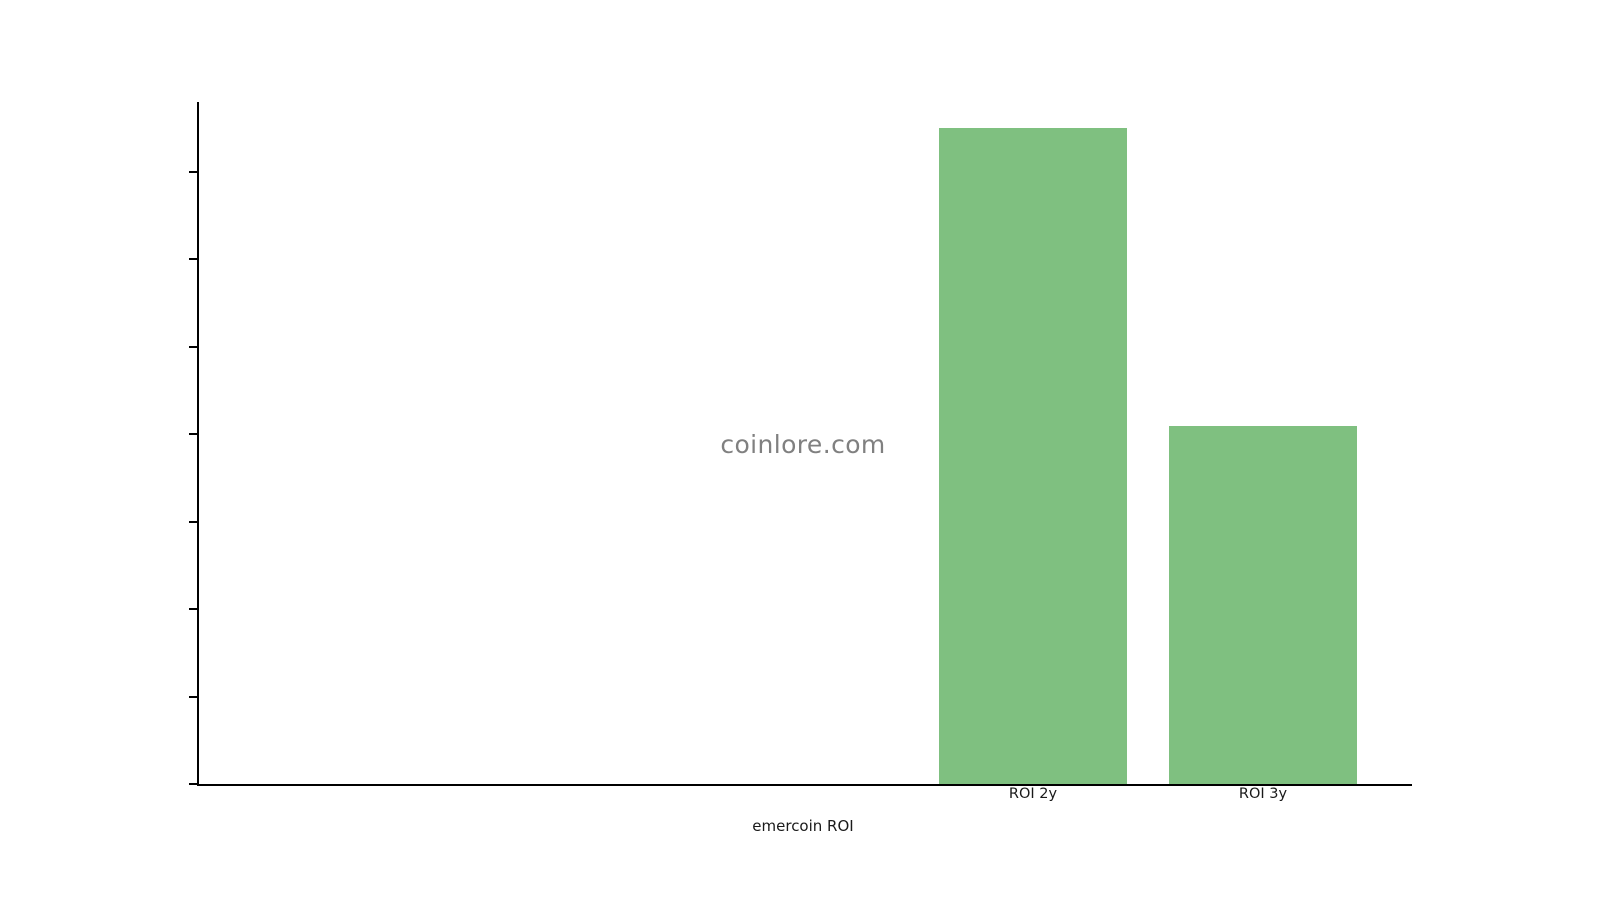 This screenshot has height=900, width=1600. I want to click on x-axis-spine, so click(804, 785).